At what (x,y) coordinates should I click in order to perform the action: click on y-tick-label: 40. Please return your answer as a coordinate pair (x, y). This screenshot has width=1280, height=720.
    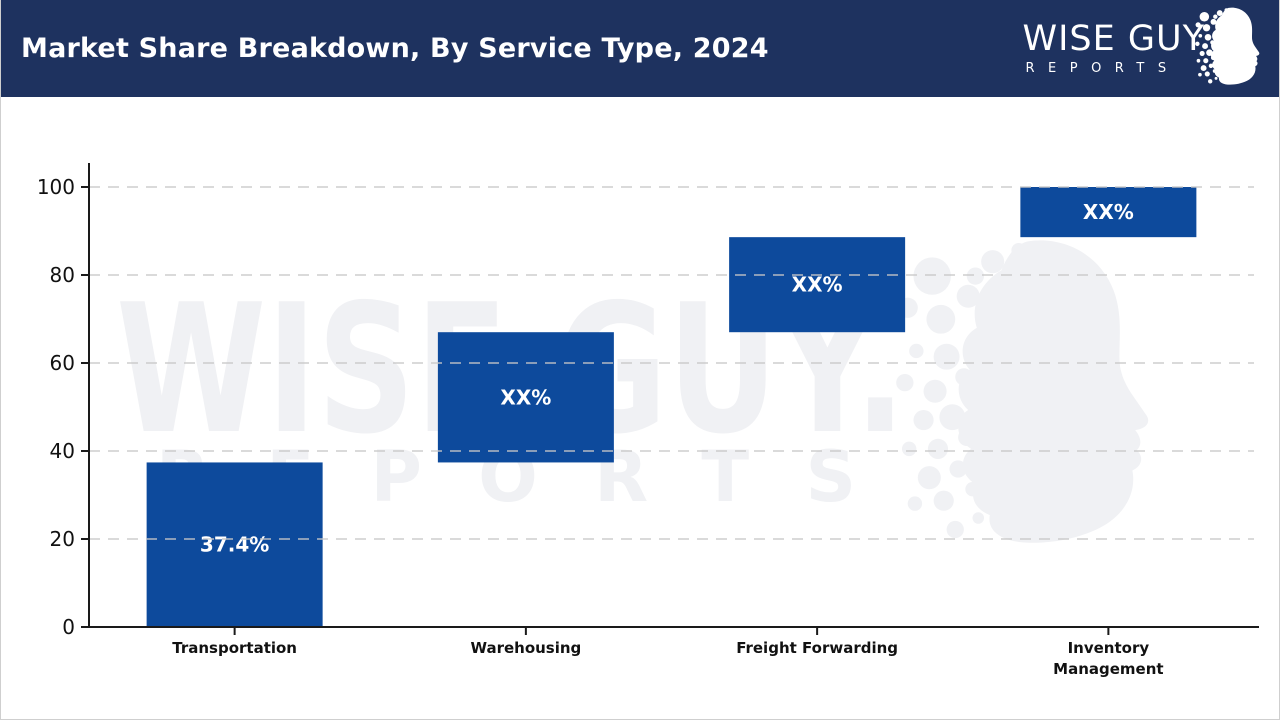
    Looking at the image, I should click on (62, 451).